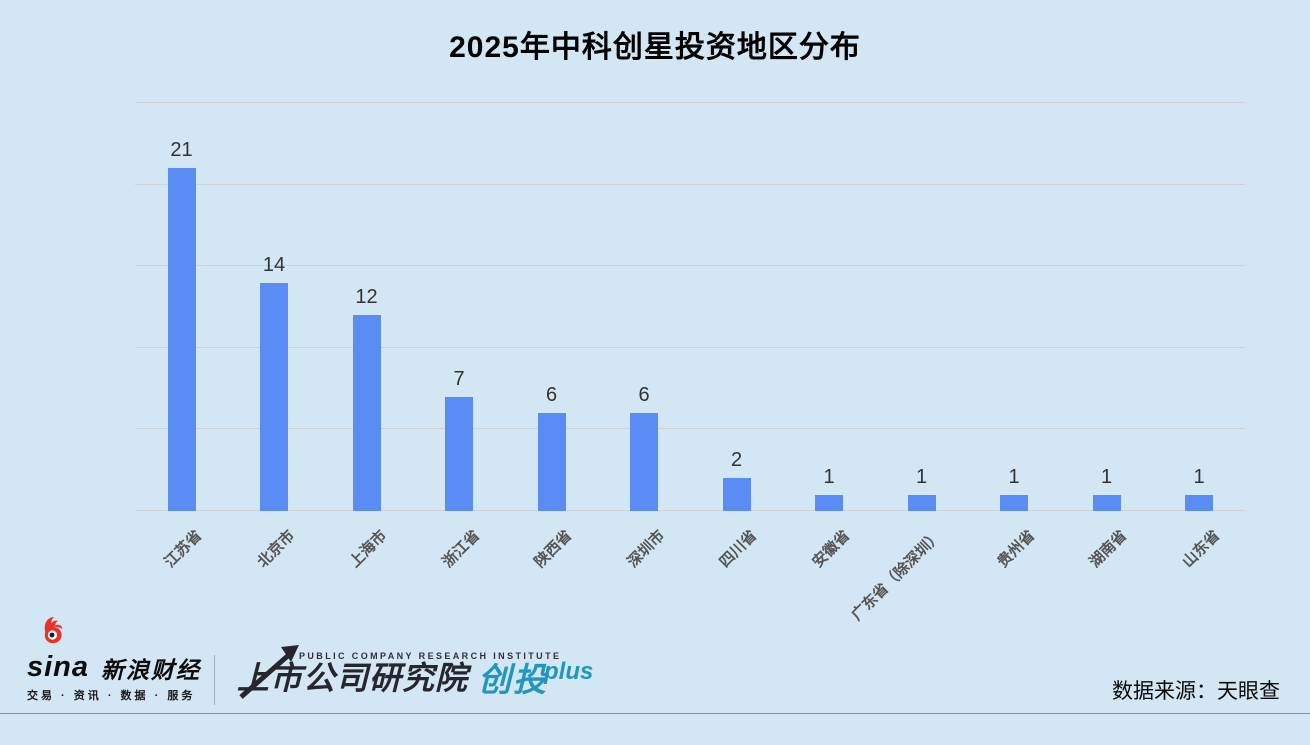 This screenshot has height=745, width=1310. Describe the element at coordinates (214, 680) in the screenshot. I see `footer-divider` at that location.